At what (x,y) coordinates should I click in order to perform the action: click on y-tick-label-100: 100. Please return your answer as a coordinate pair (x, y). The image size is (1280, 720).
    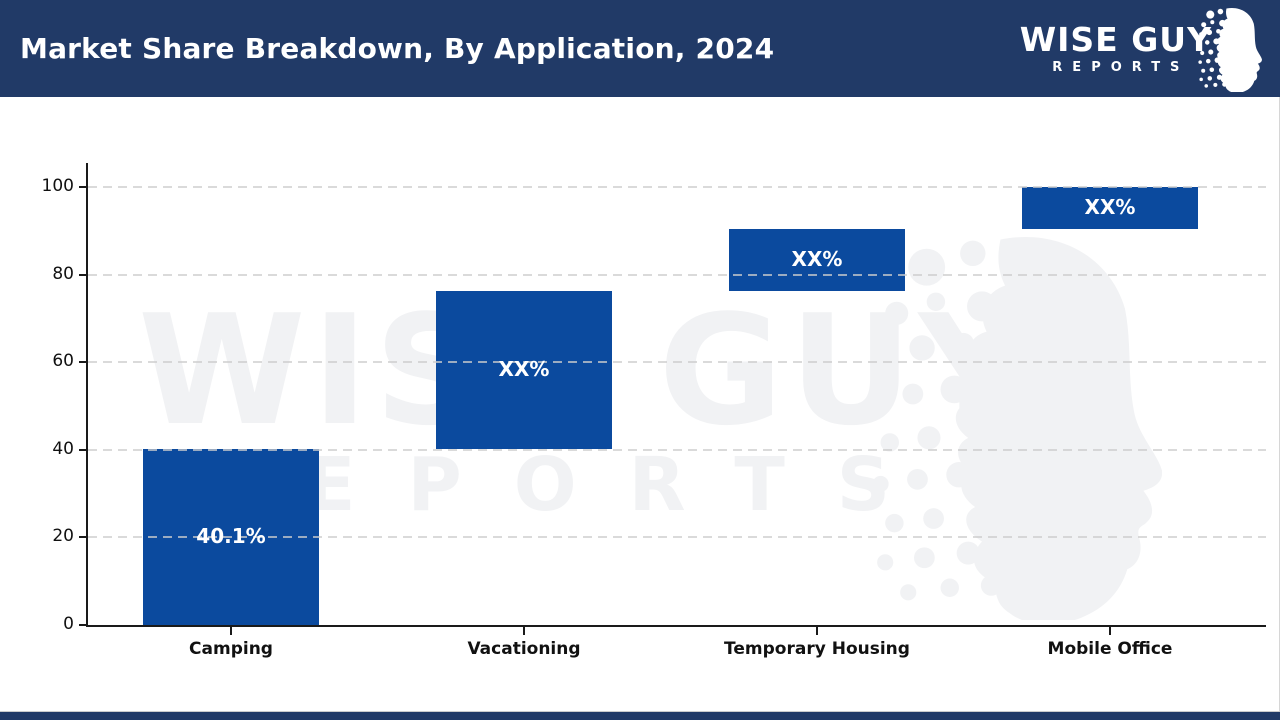
    Looking at the image, I should click on (57, 186).